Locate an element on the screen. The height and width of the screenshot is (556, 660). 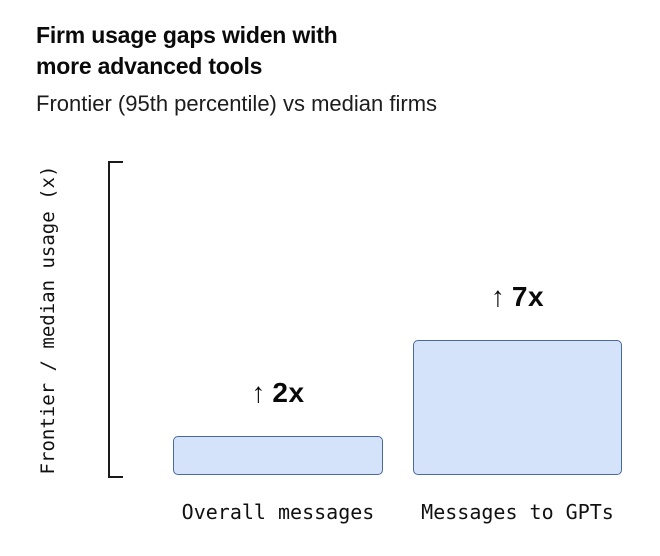
bar-messages-to-gpts is located at coordinates (517, 407).